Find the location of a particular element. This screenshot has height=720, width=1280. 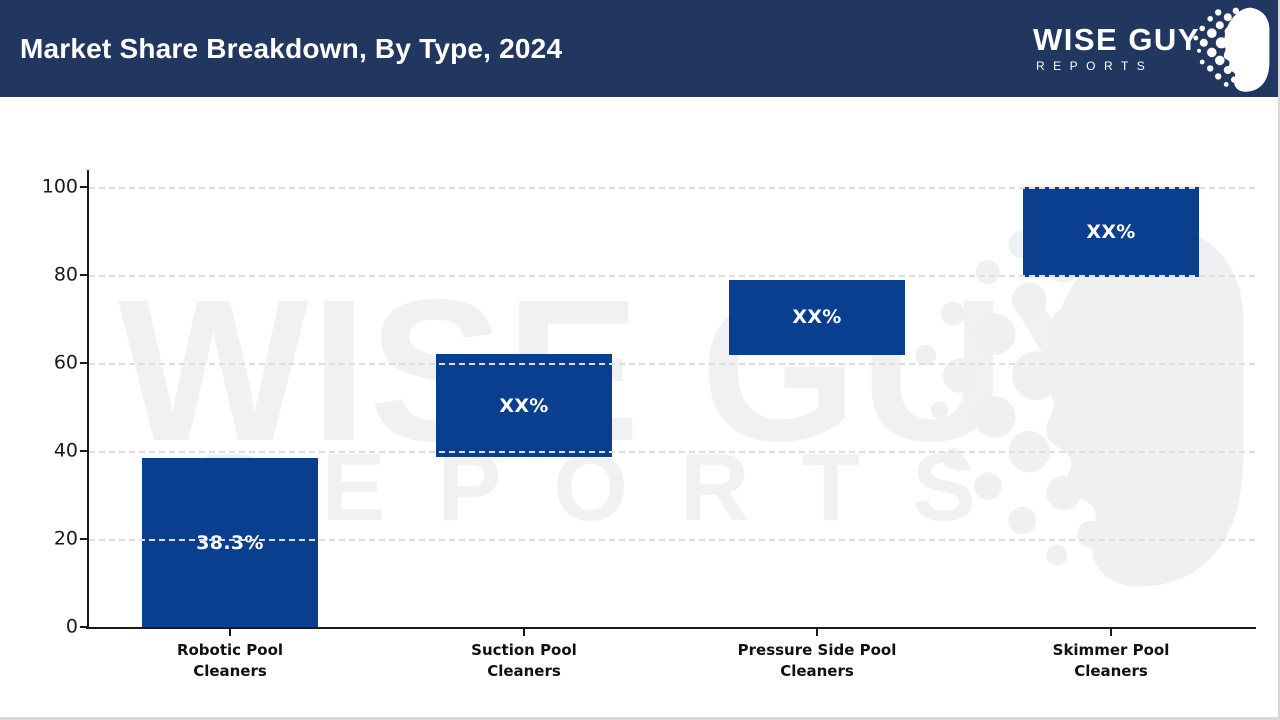

page-title: Market Share Breakdown, By Type, 2024 is located at coordinates (291, 48).